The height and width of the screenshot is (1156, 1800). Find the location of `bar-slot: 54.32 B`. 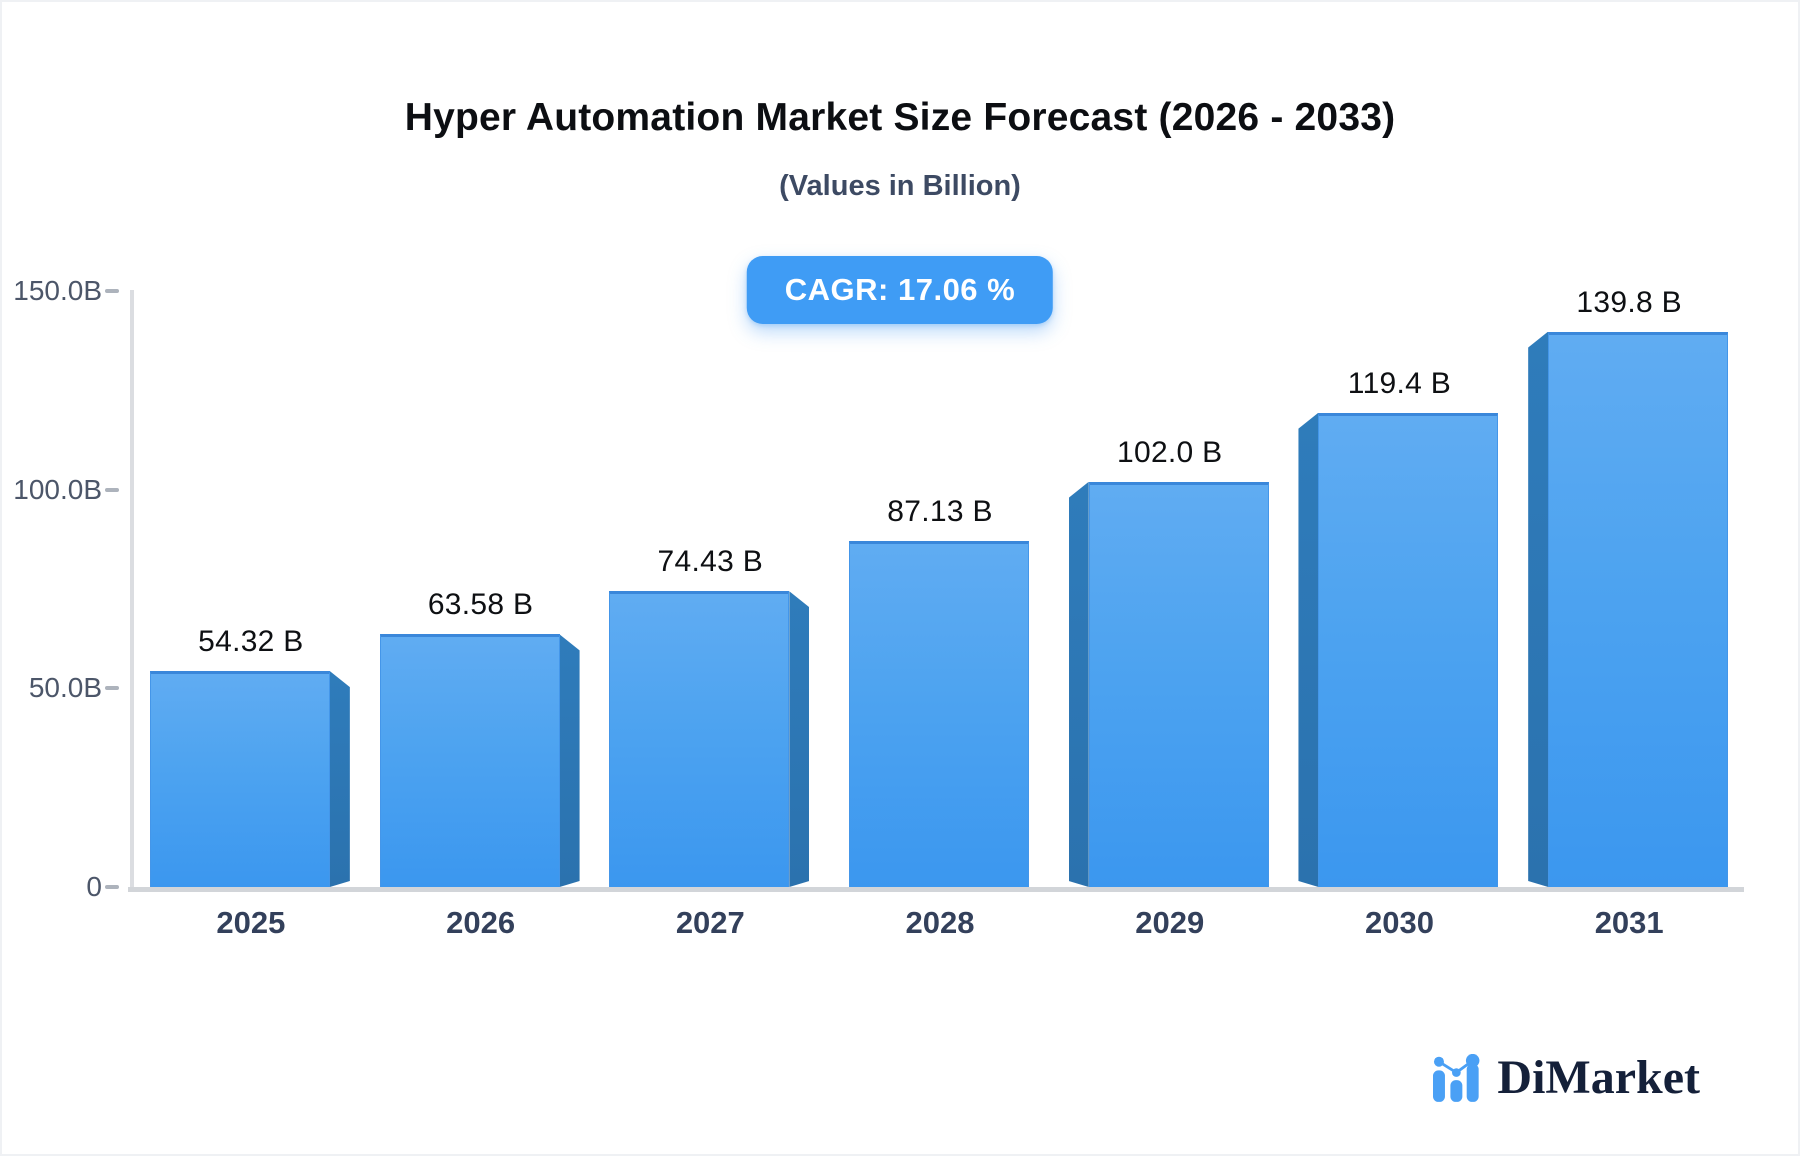

bar-slot: 54.32 B is located at coordinates (251, 756).